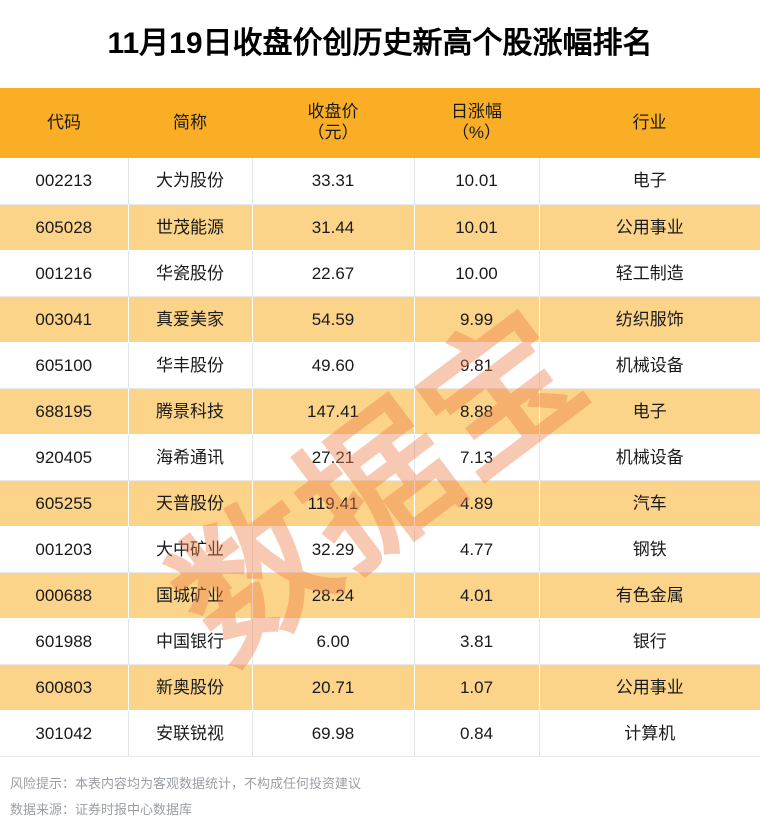 The width and height of the screenshot is (760, 823). What do you see at coordinates (190, 595) in the screenshot?
I see `cell-name: 国城矿业` at bounding box center [190, 595].